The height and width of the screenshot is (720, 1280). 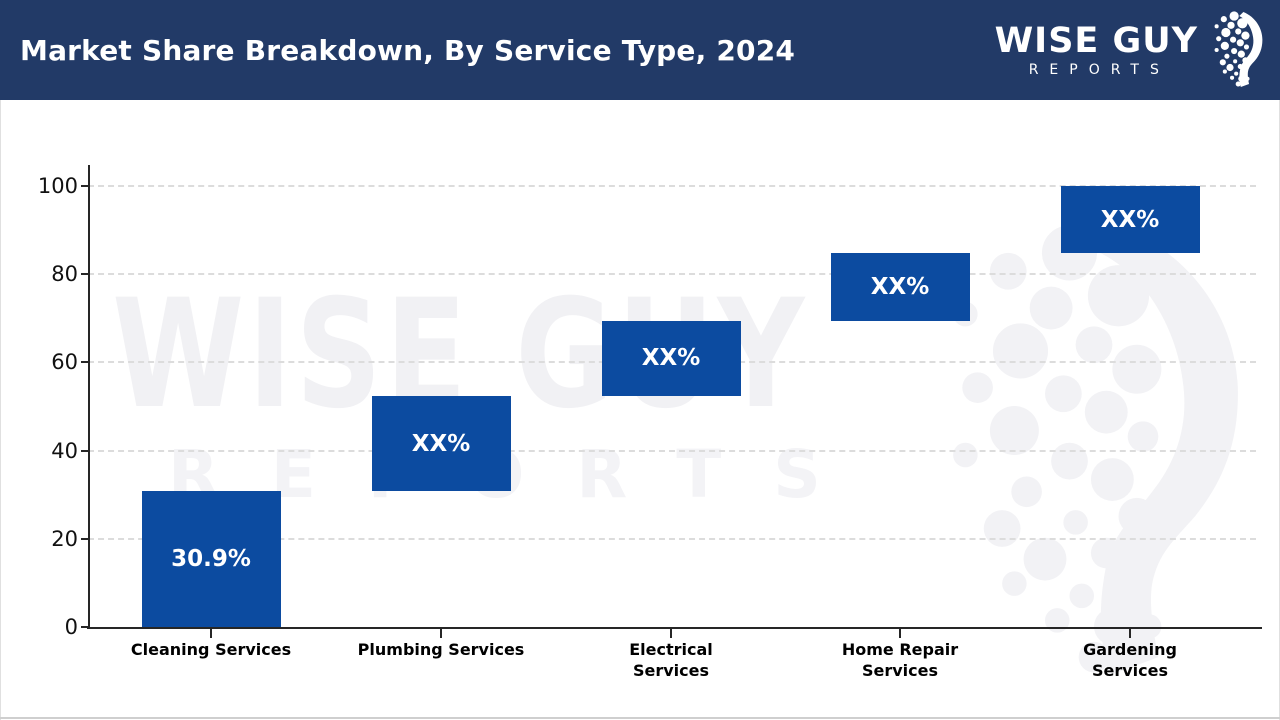 I want to click on bar-value-label: 30.9%, so click(x=211, y=558).